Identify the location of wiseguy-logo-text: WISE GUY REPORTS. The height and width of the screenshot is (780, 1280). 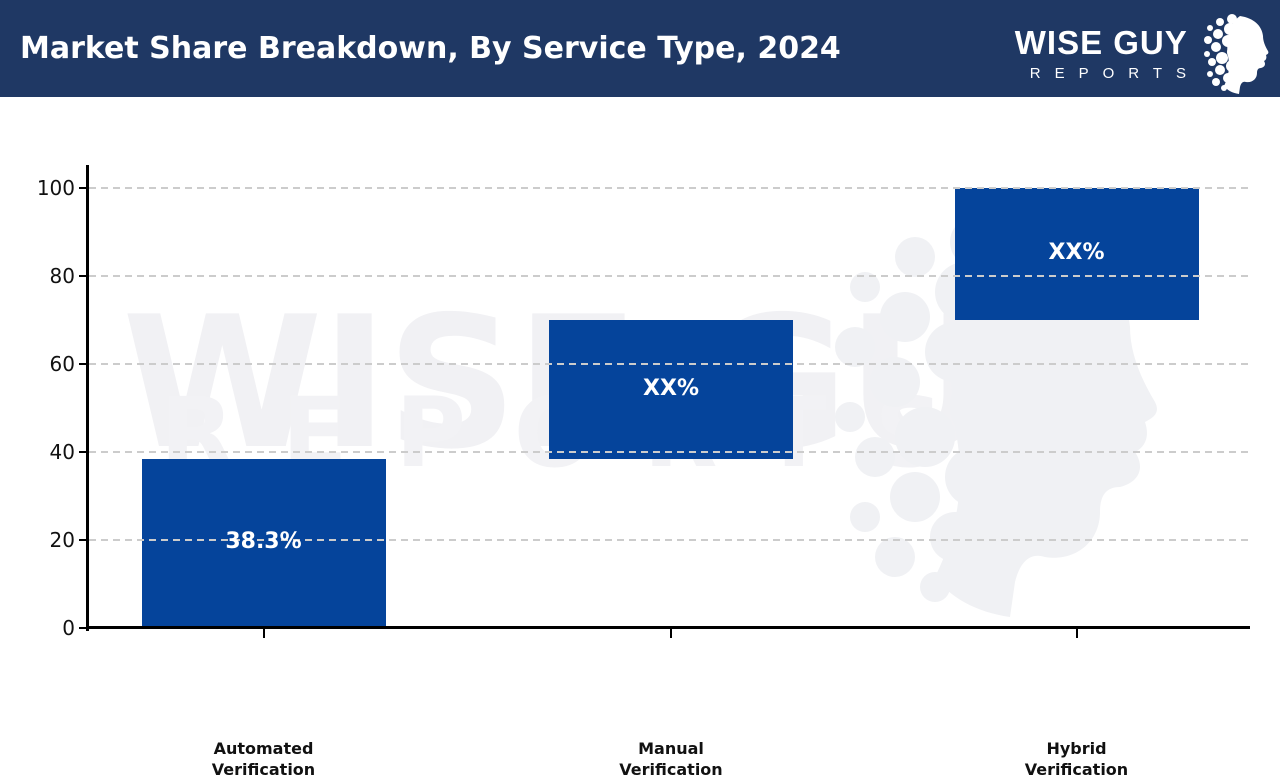
(1107, 53).